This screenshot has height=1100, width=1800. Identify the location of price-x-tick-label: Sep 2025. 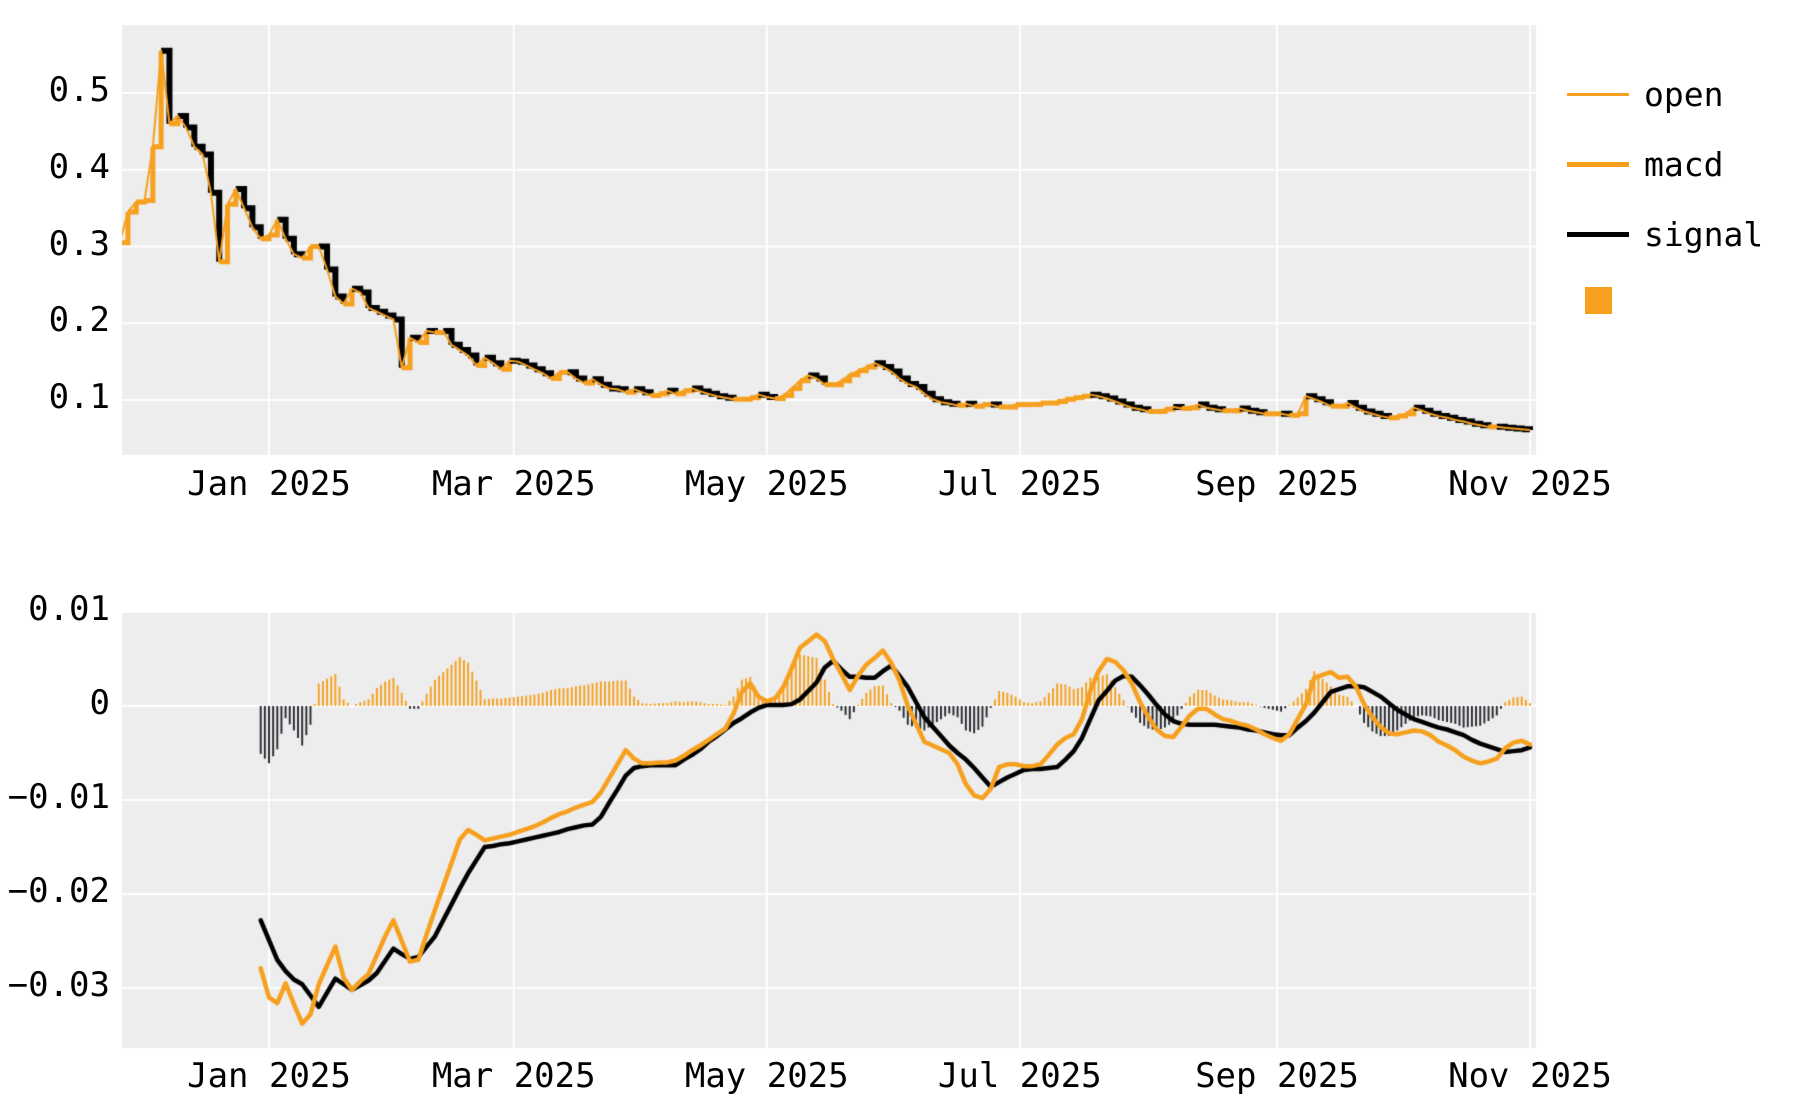
(1277, 484).